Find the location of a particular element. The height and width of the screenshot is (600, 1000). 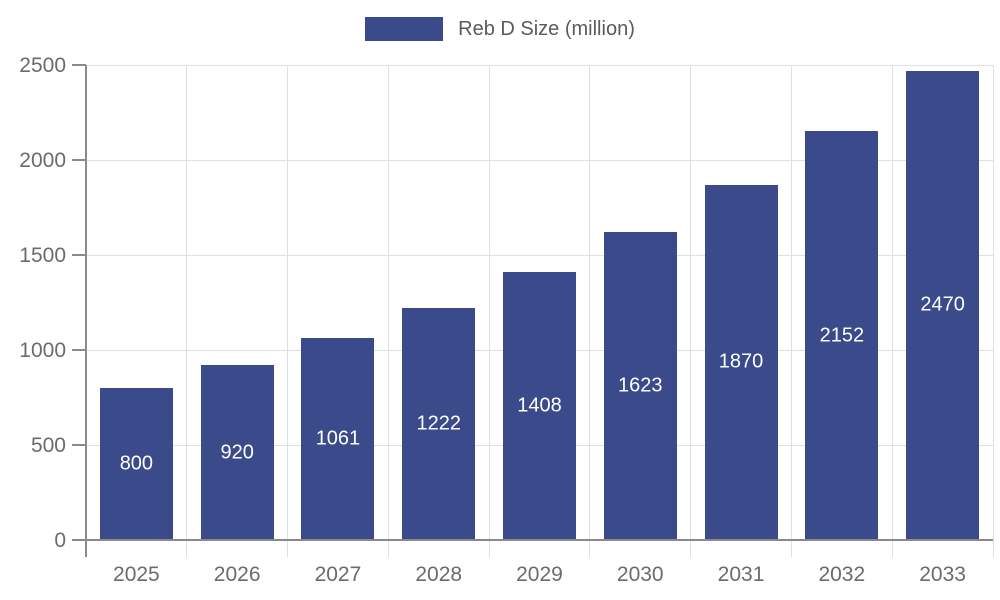

legend: Reb D Size (million) is located at coordinates (500, 29).